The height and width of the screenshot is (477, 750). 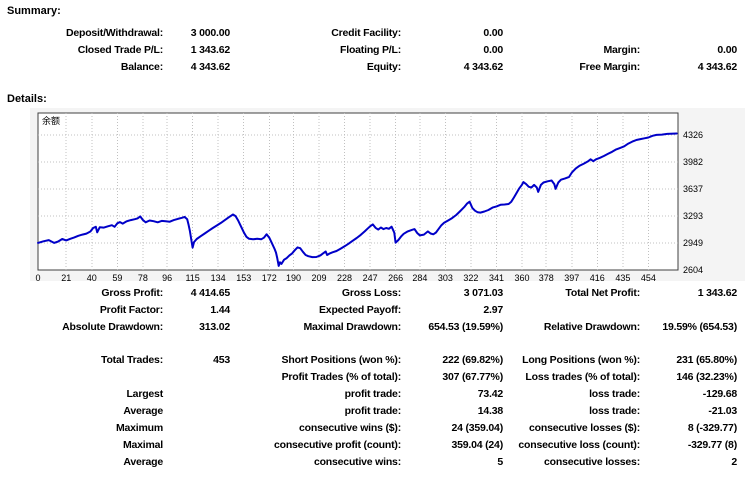 What do you see at coordinates (371, 292) in the screenshot?
I see `stat-label: Gross Loss:` at bounding box center [371, 292].